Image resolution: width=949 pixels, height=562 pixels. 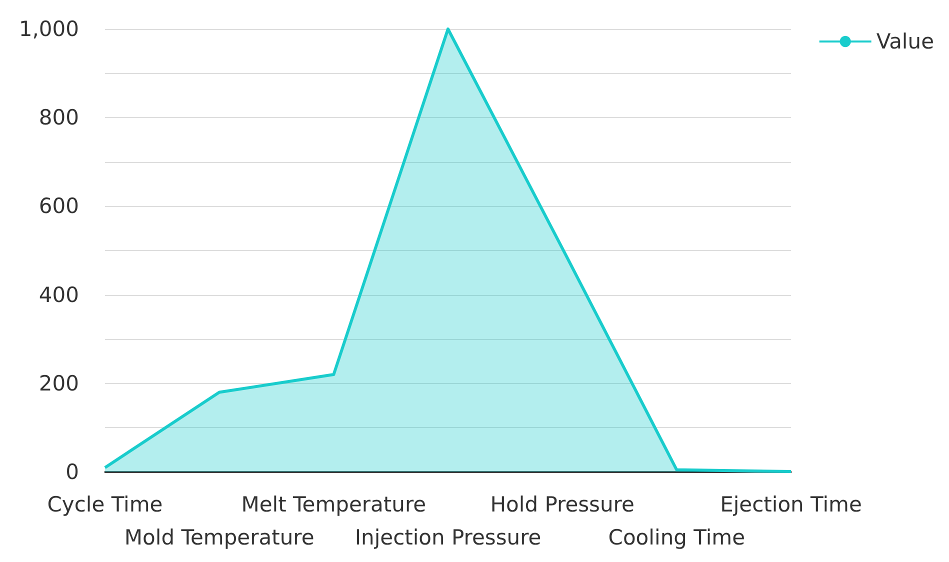 What do you see at coordinates (677, 538) in the screenshot?
I see `x-tick-label: Cooling Time` at bounding box center [677, 538].